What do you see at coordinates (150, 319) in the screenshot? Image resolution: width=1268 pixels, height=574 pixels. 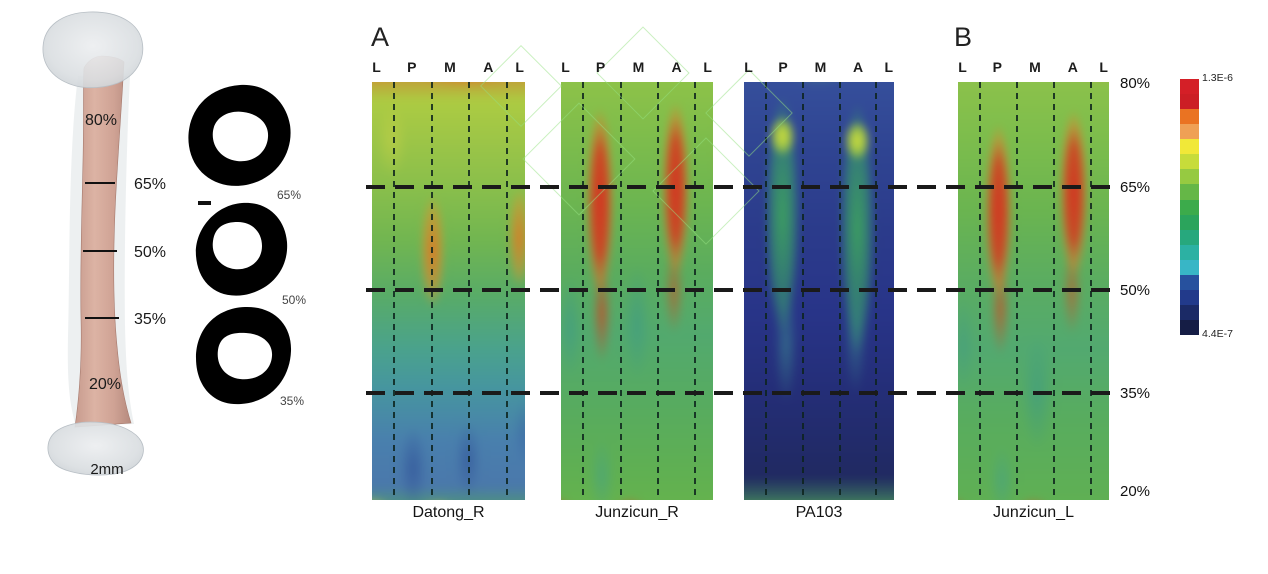 I see `bone-level-35: 35%` at bounding box center [150, 319].